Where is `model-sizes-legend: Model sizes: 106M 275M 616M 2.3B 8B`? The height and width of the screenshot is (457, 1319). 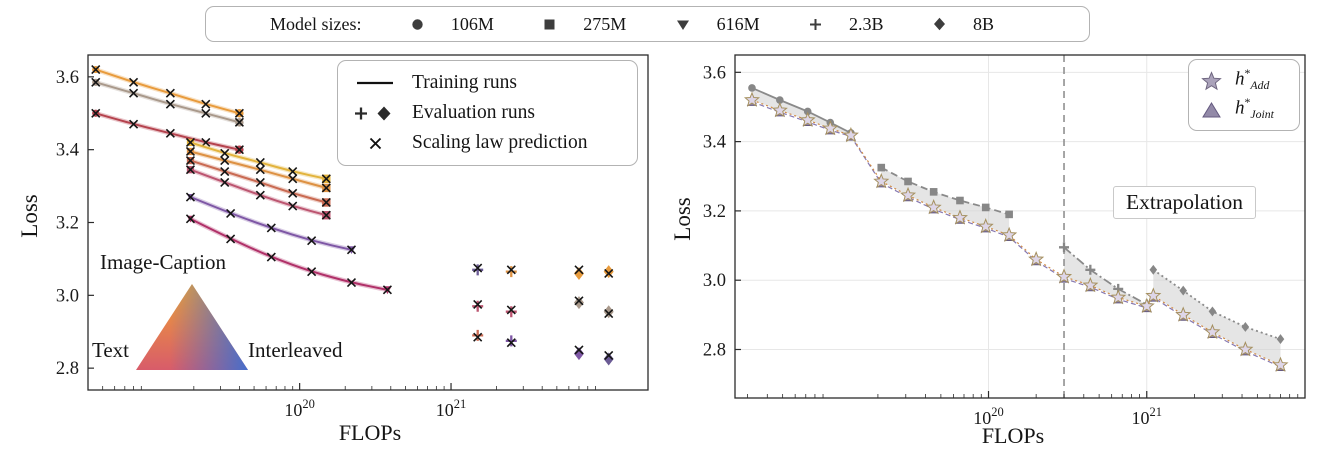
model-sizes-legend: Model sizes: 106M 275M 616M 2.3B 8B is located at coordinates (647, 24).